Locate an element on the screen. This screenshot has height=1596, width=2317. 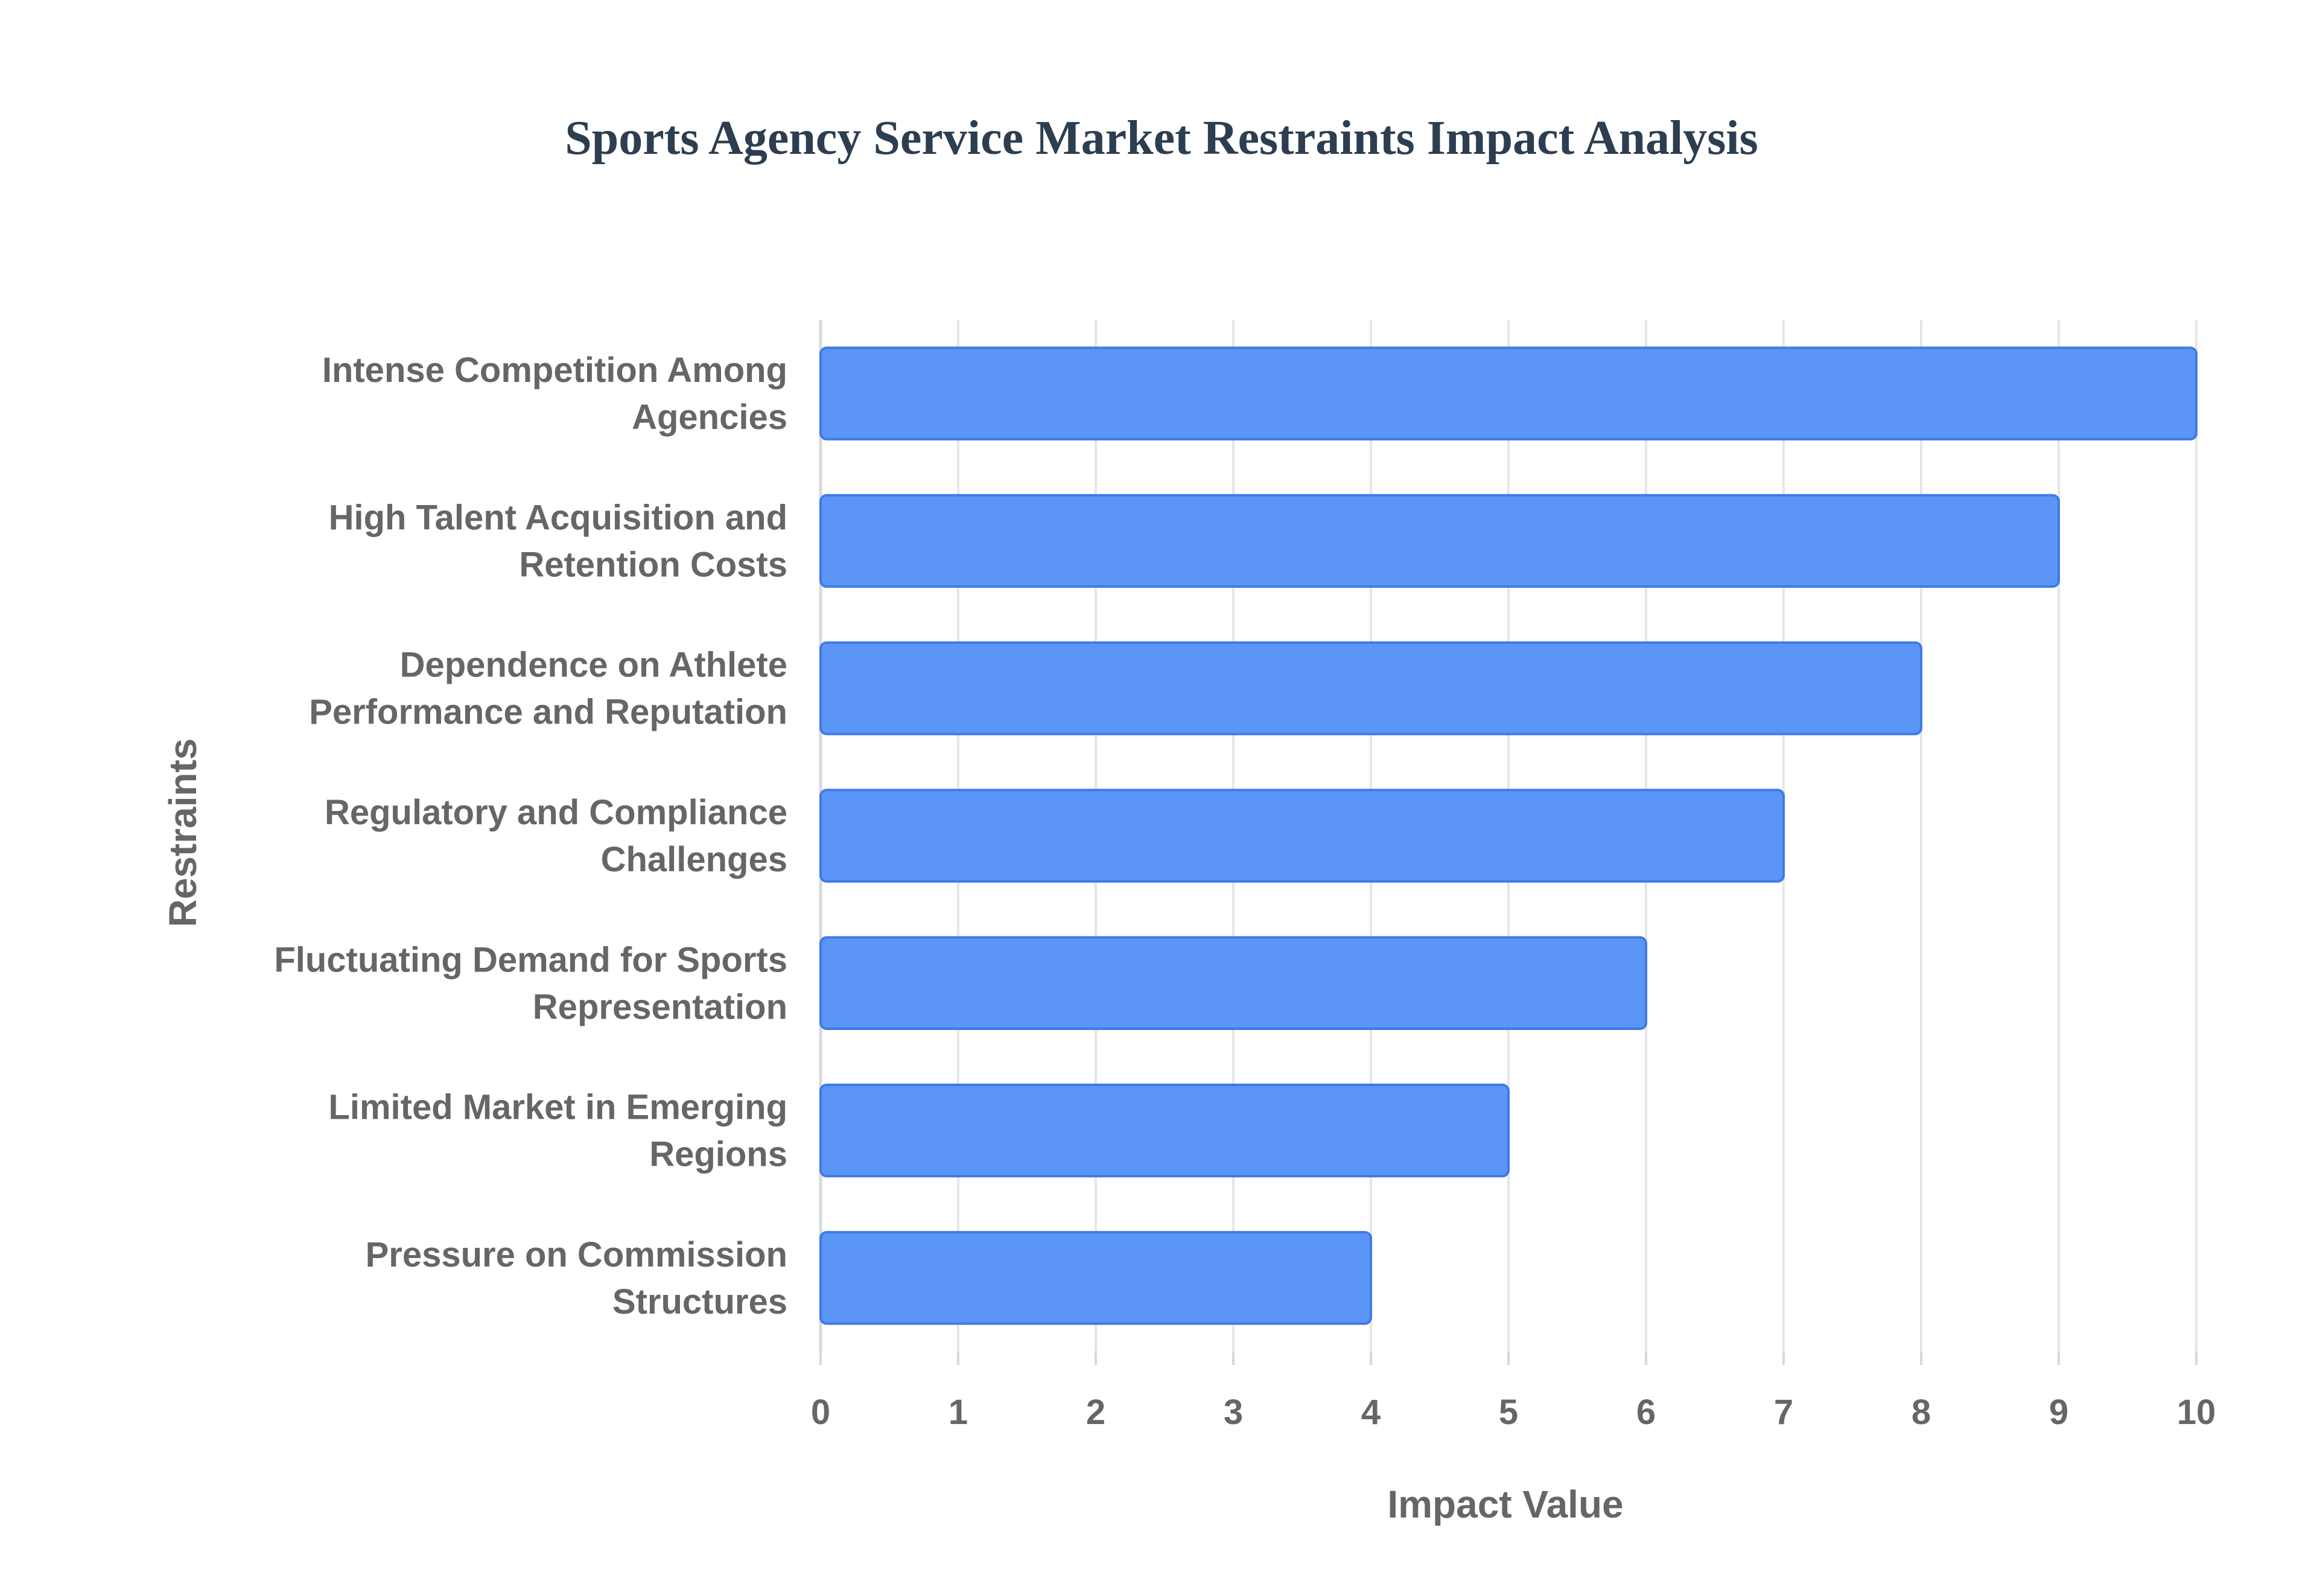
category-label: Limited Market in Emerging Regions is located at coordinates (557, 1131).